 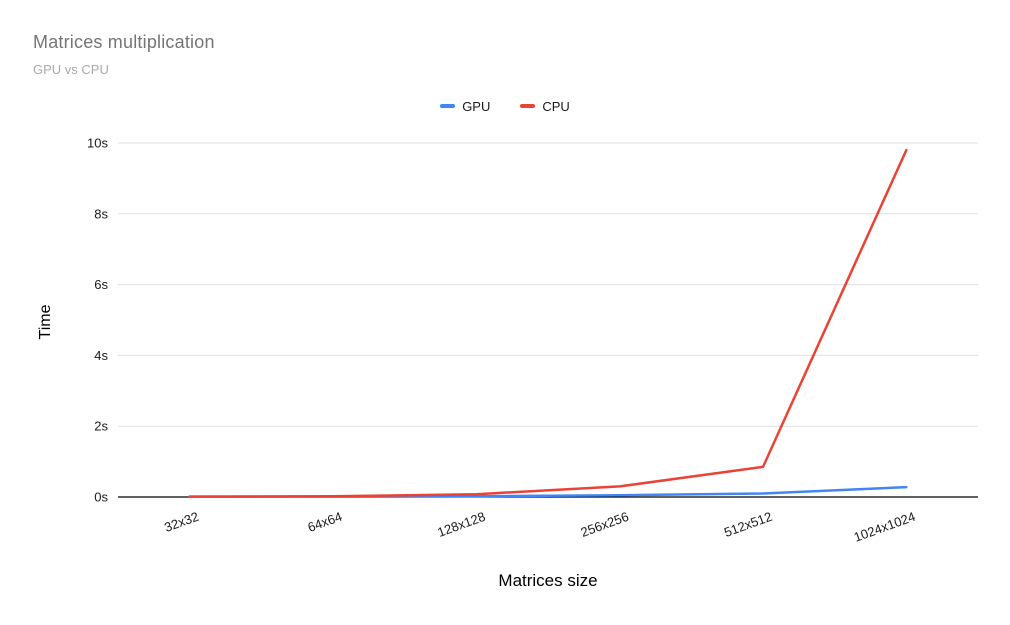 I want to click on legend-item-cpu: CPU, so click(x=545, y=106).